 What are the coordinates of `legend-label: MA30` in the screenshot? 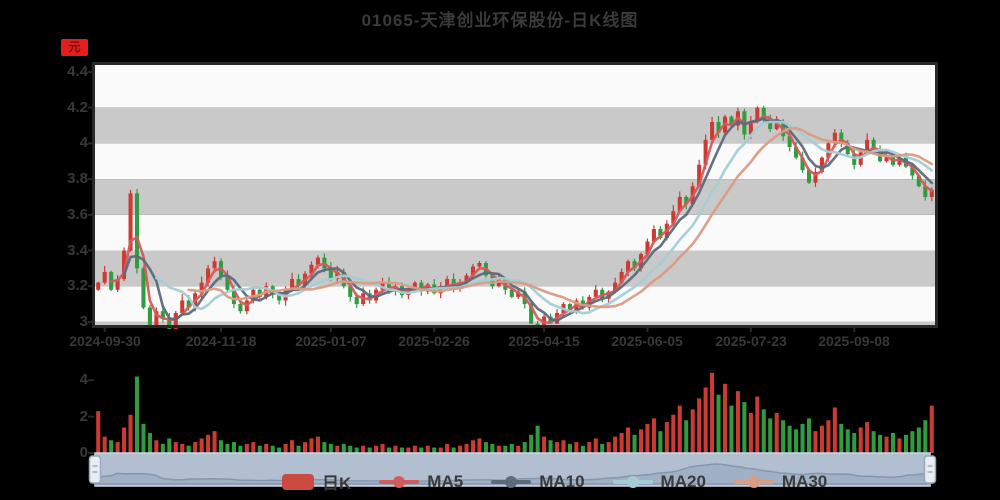 It's located at (804, 481).